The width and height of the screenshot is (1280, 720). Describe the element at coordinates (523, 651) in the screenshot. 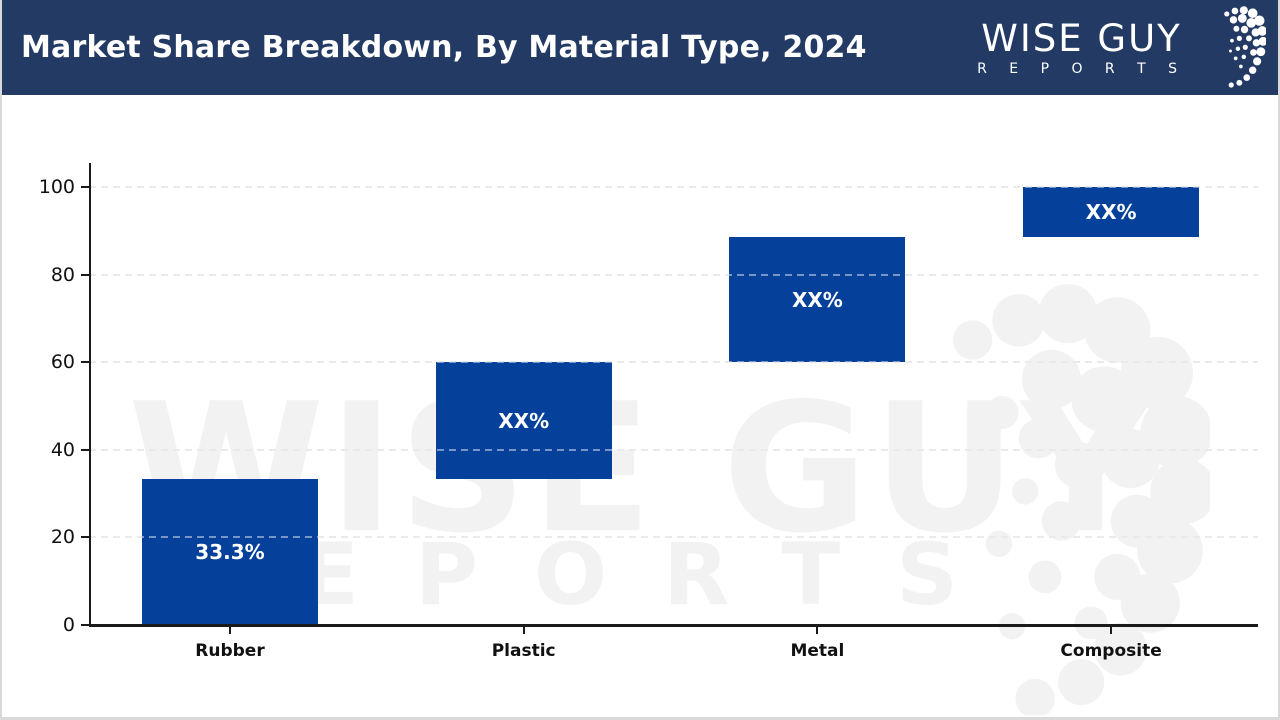

I see `x-tick-label-plastic: Plastic` at that location.